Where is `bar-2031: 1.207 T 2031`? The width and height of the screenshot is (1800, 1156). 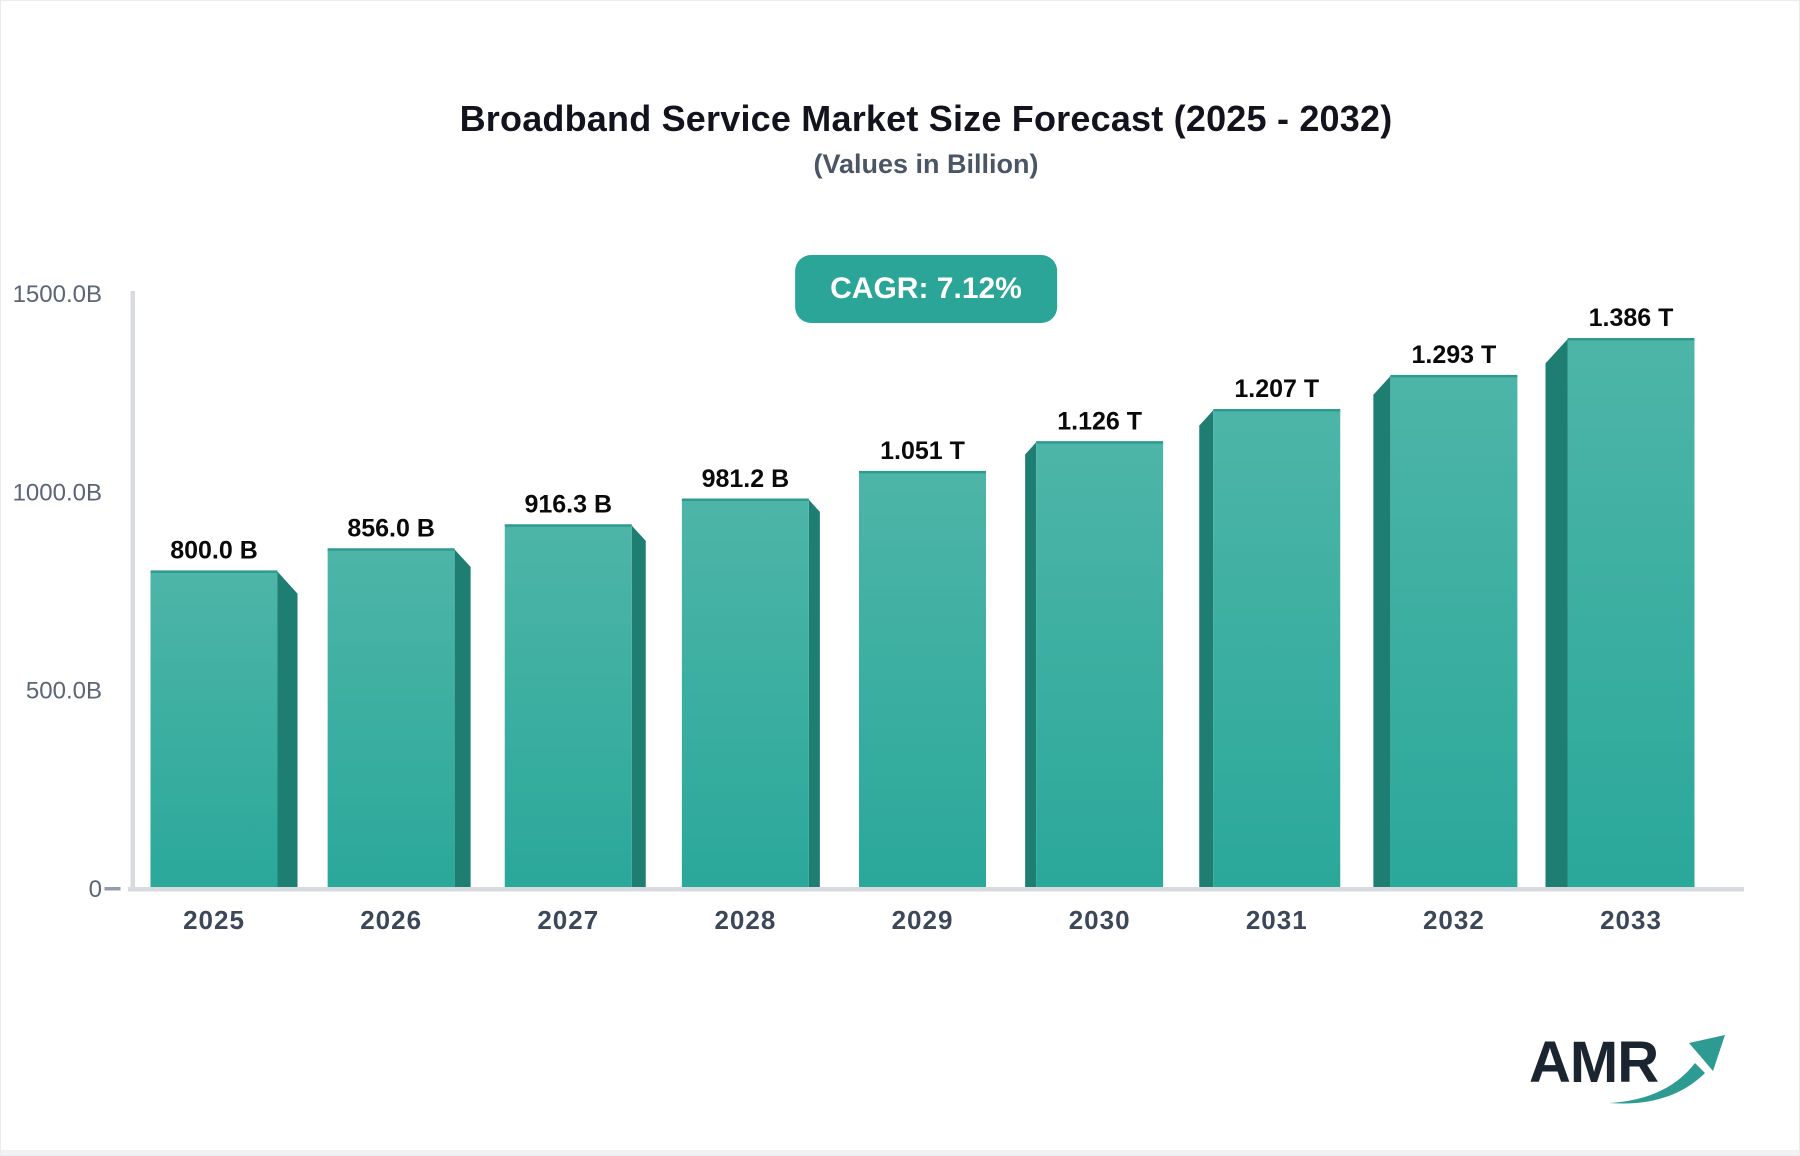
bar-2031: 1.207 T 2031 is located at coordinates (1270, 655).